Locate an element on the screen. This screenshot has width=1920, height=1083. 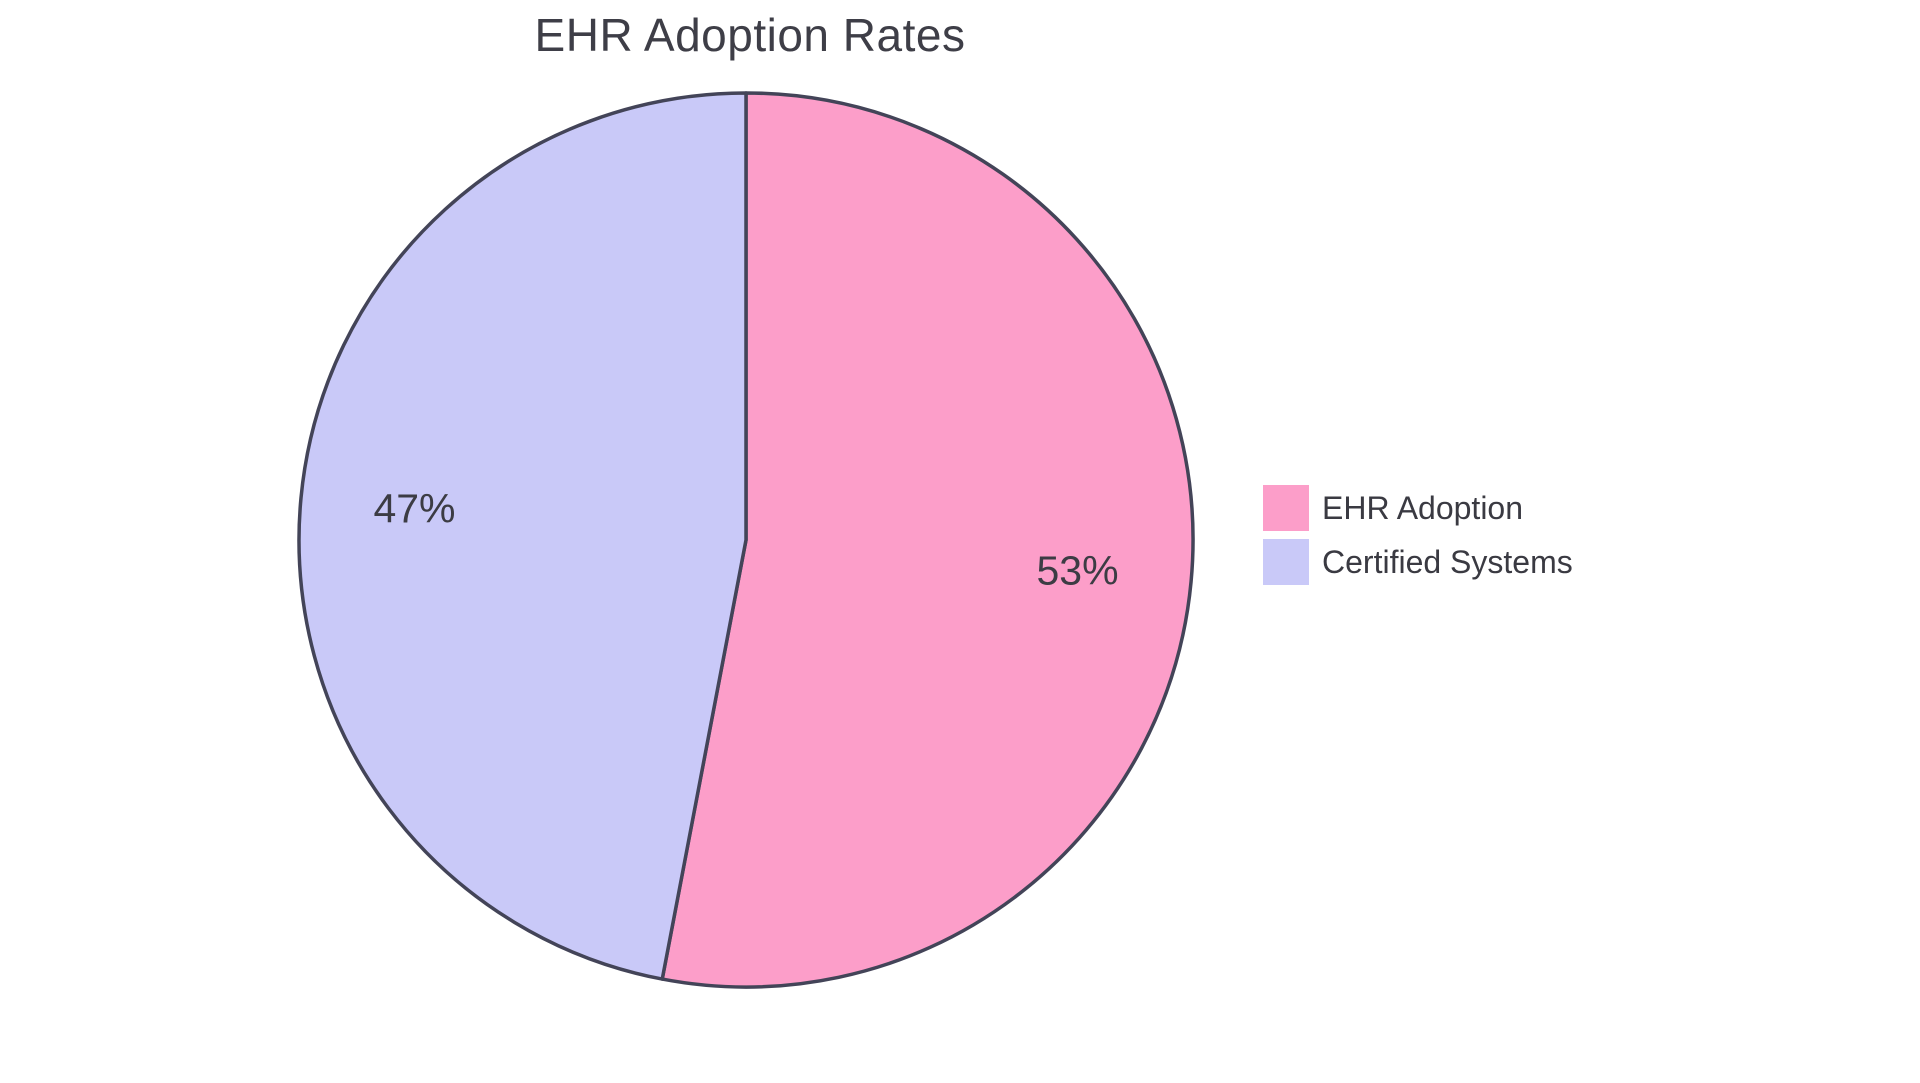
legend-item-0: EHR Adoption is located at coordinates (1418, 508).